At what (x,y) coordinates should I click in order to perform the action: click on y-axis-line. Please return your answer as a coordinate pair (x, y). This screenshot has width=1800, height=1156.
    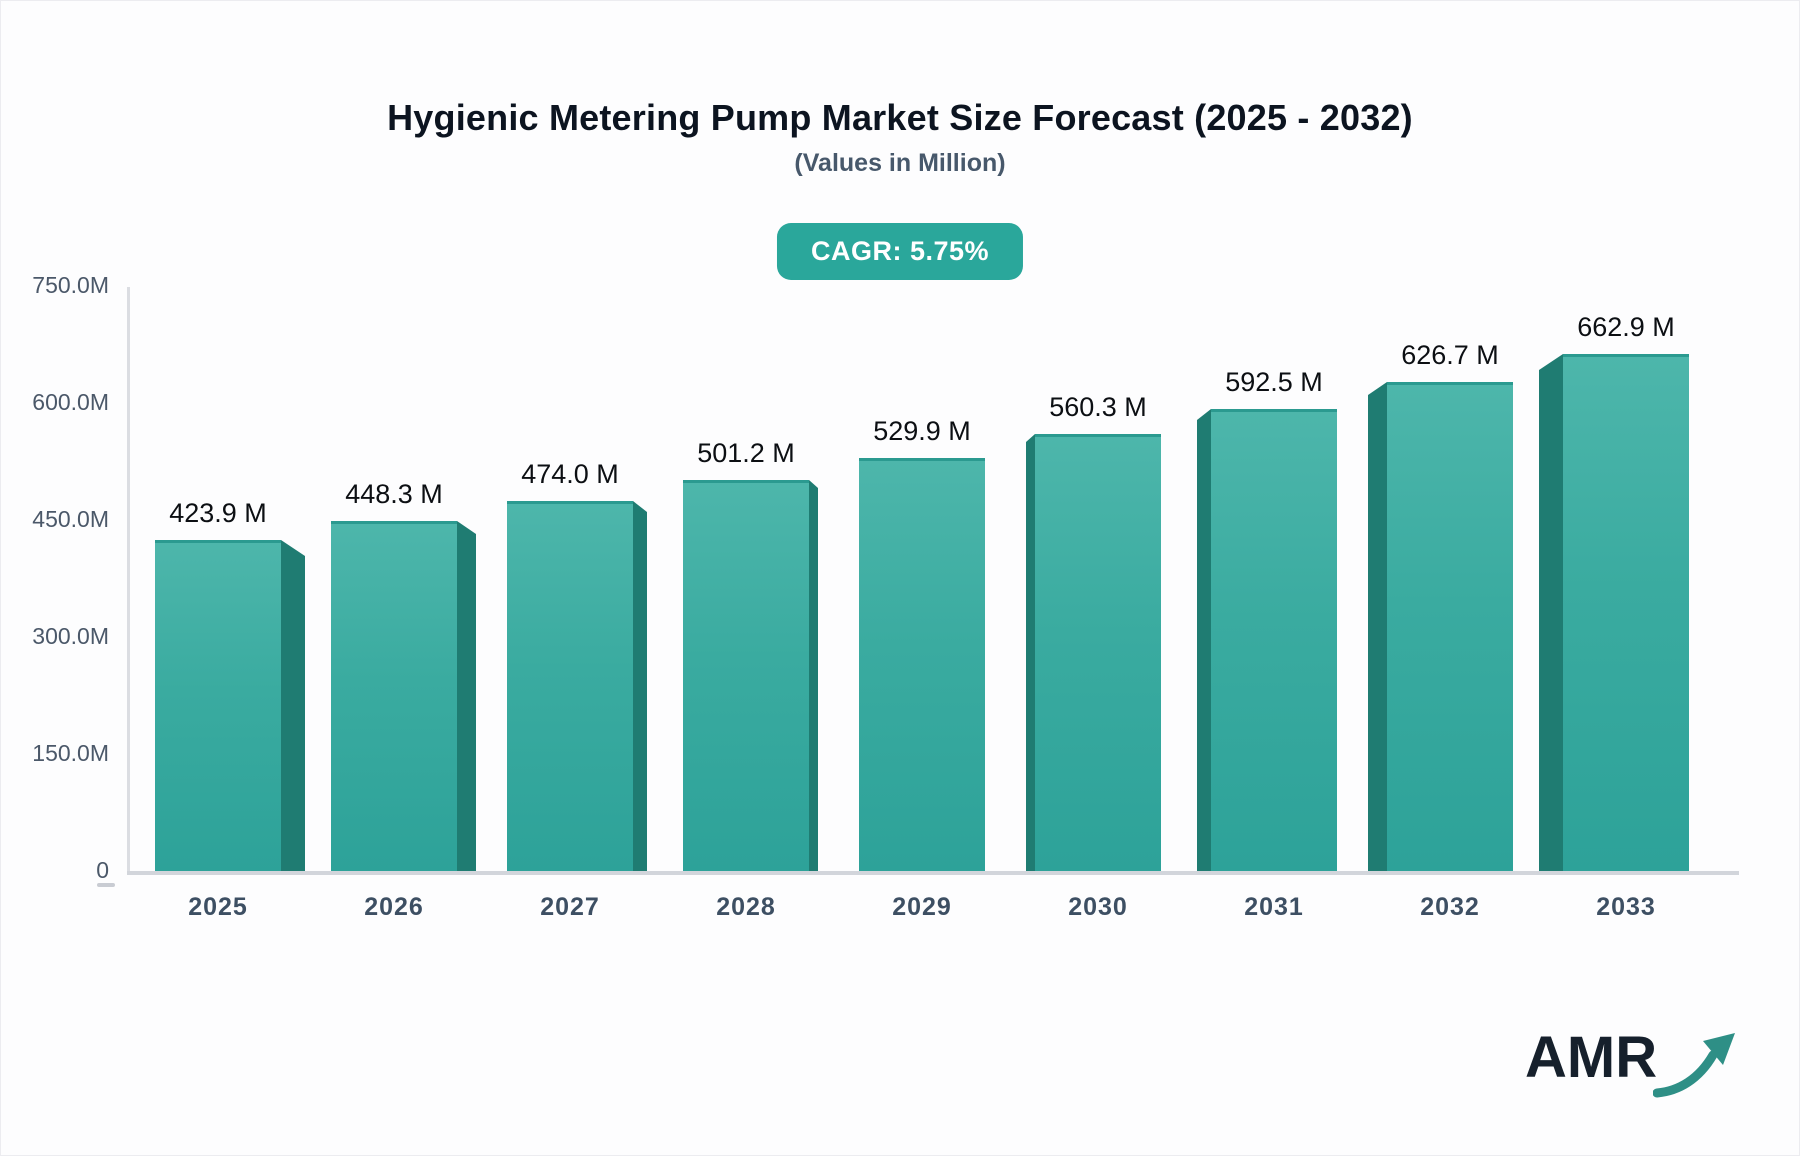
    Looking at the image, I should click on (128, 581).